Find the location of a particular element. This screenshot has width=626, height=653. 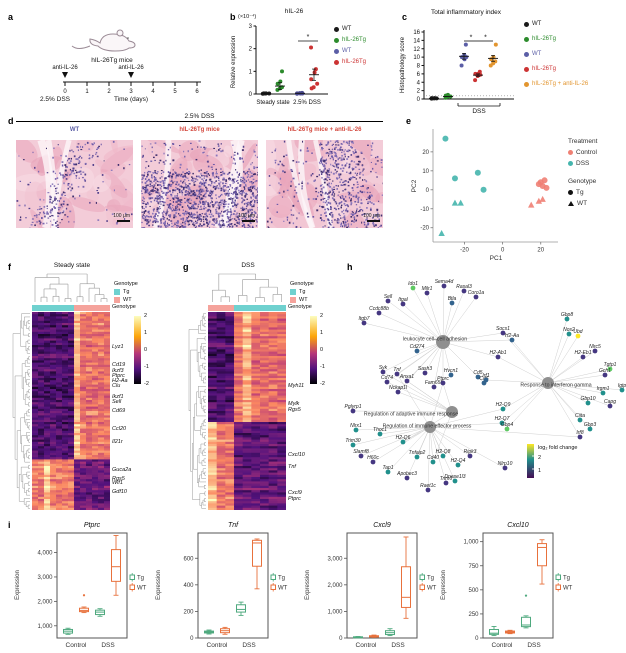

svg-text: 1 is located at coordinates (251, 72).